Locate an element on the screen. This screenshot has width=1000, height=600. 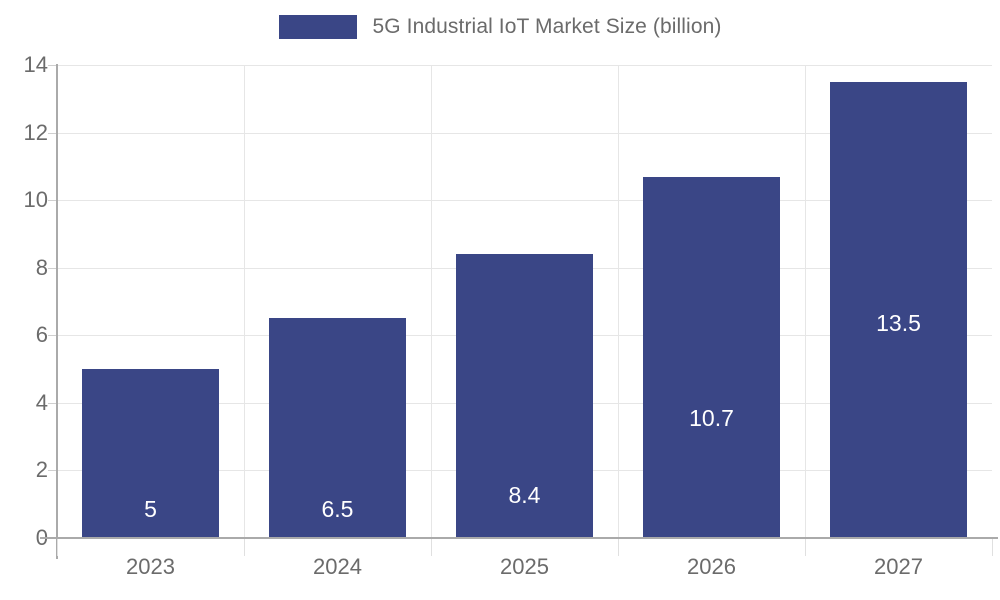
bar-2027: 13.5 is located at coordinates (898, 309).